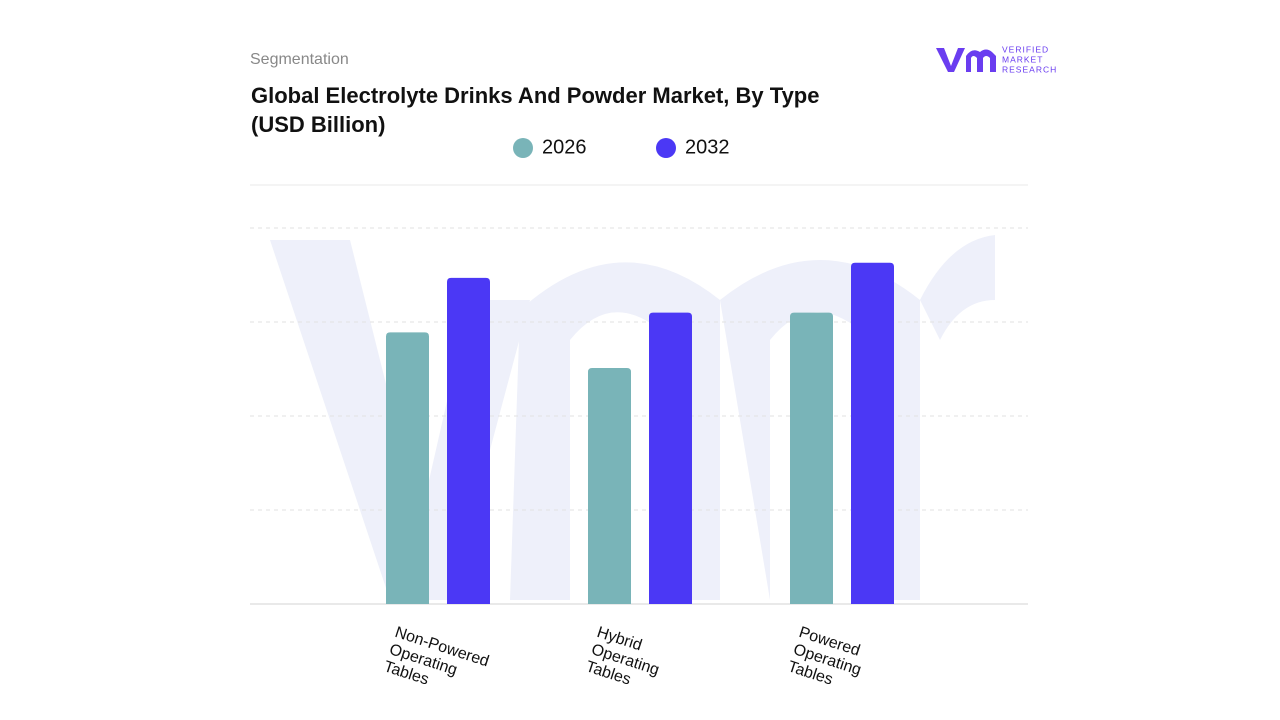  Describe the element at coordinates (564, 147) in the screenshot. I see `legend-label: 2026` at that location.